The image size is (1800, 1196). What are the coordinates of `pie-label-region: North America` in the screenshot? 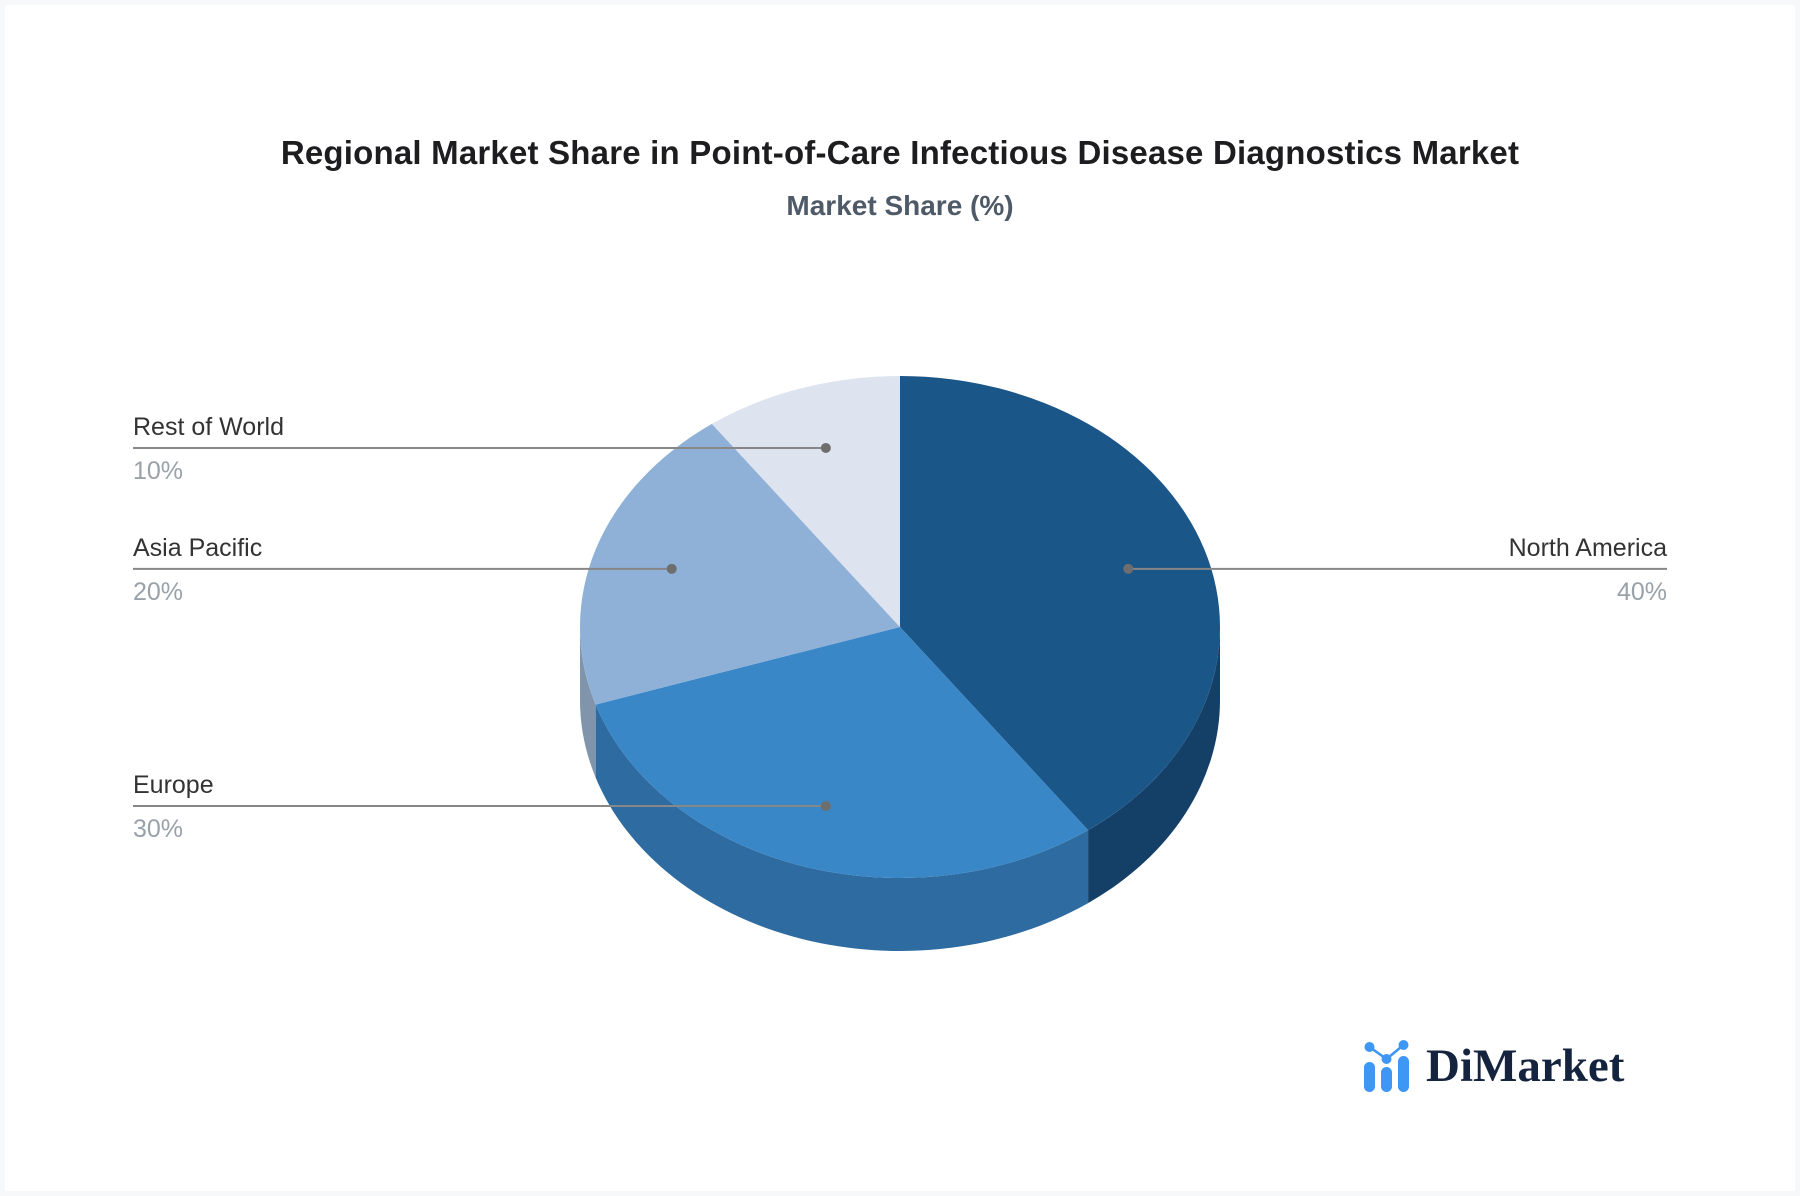 It's located at (1587, 547).